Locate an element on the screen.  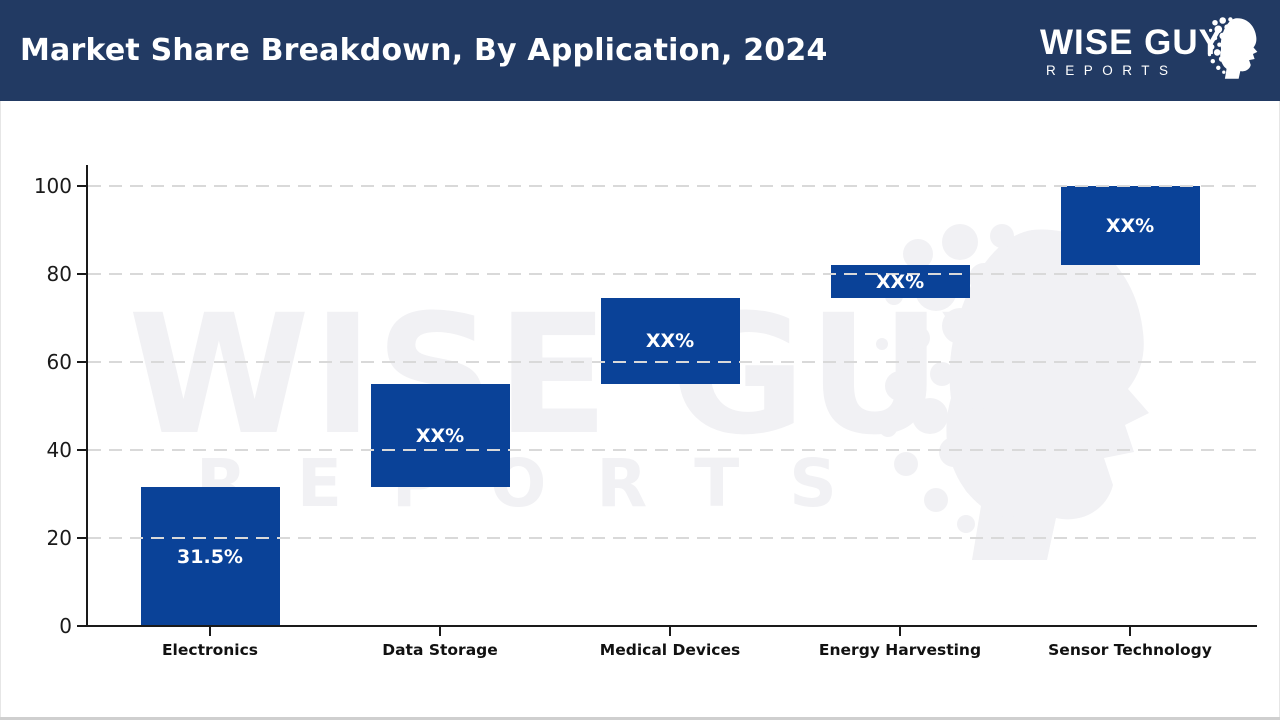
bar-electronics is located at coordinates (210, 556).